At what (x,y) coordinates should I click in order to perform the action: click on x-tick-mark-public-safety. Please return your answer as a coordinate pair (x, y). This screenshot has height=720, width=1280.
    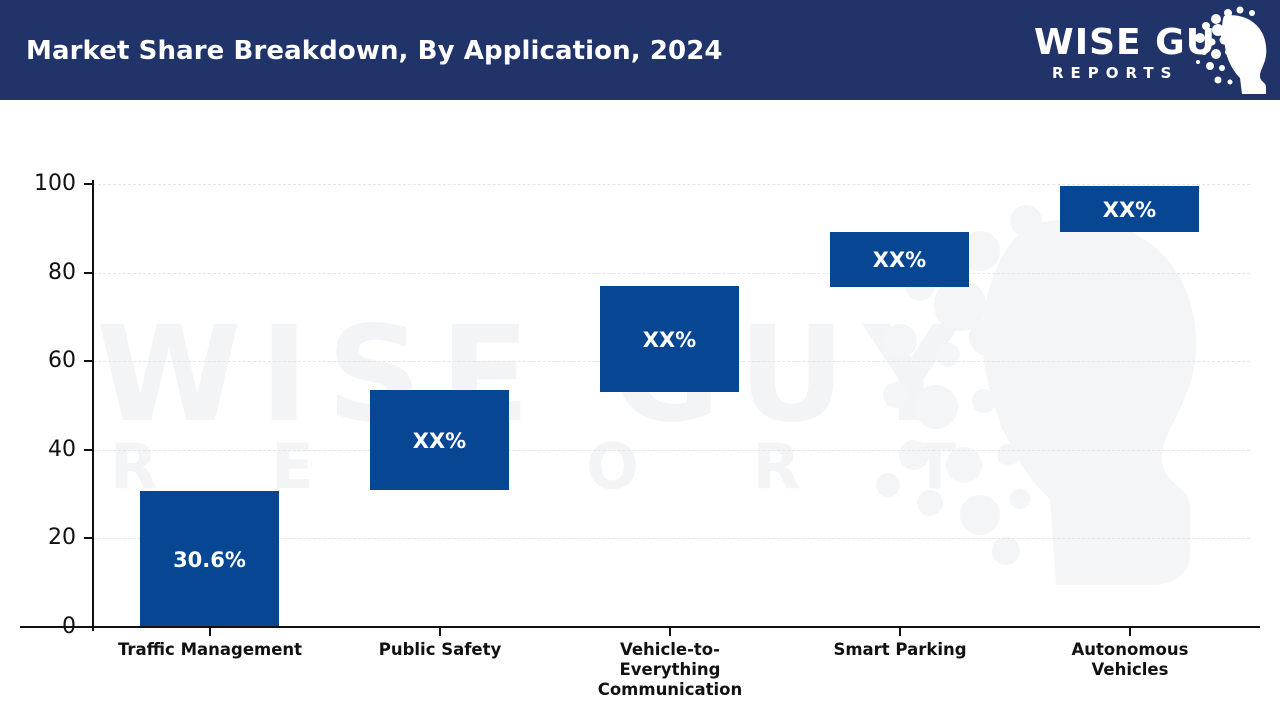
    Looking at the image, I should click on (440, 631).